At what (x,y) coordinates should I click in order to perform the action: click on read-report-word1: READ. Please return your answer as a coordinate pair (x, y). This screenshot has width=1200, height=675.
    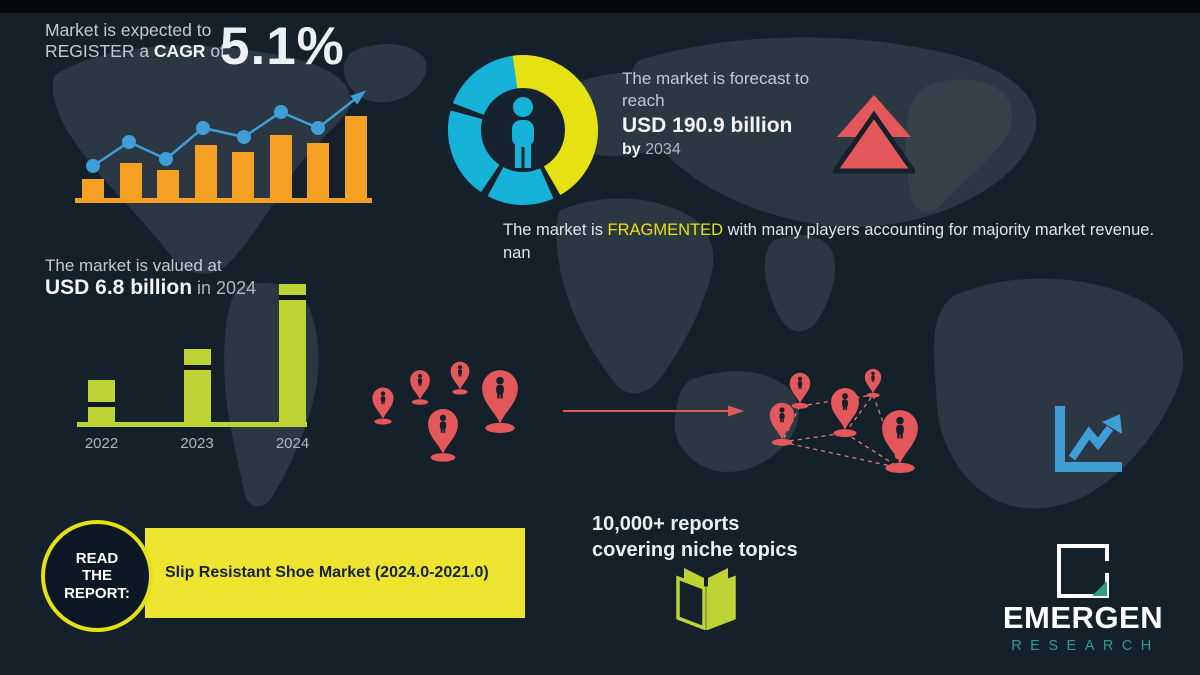
    Looking at the image, I should click on (97, 558).